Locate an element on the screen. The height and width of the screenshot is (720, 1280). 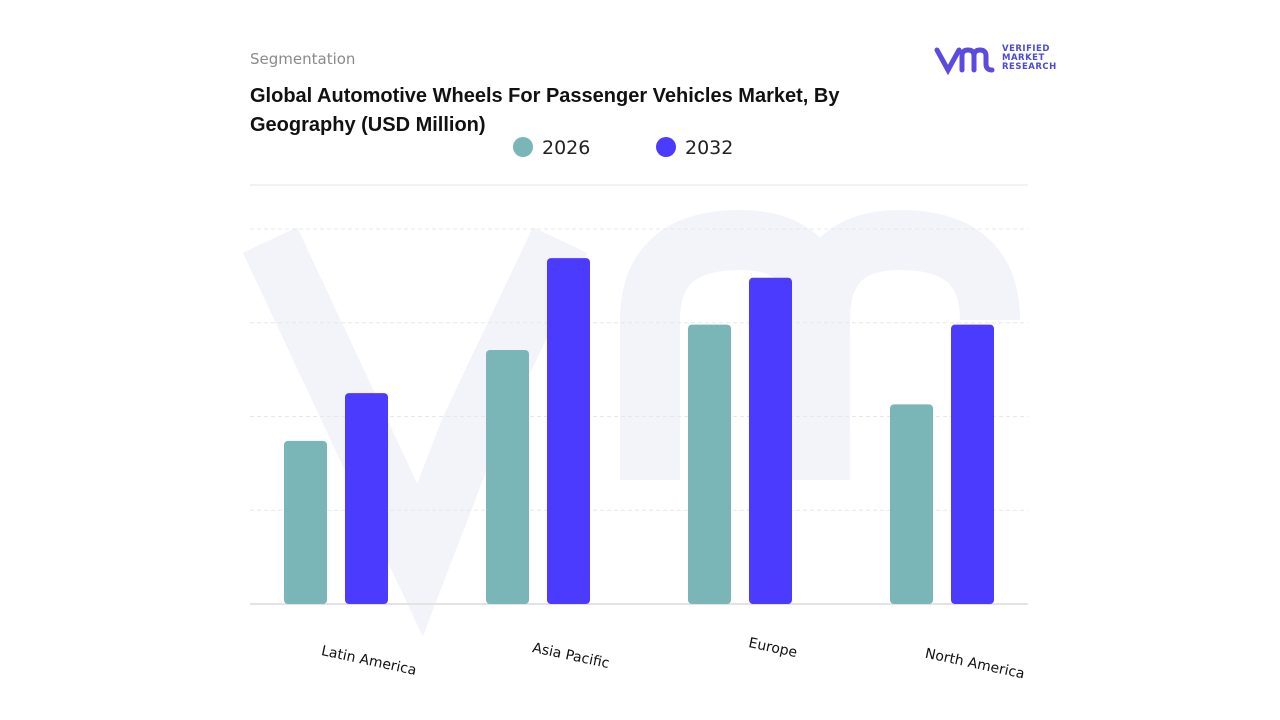
subtitle: Segmentation is located at coordinates (303, 59).